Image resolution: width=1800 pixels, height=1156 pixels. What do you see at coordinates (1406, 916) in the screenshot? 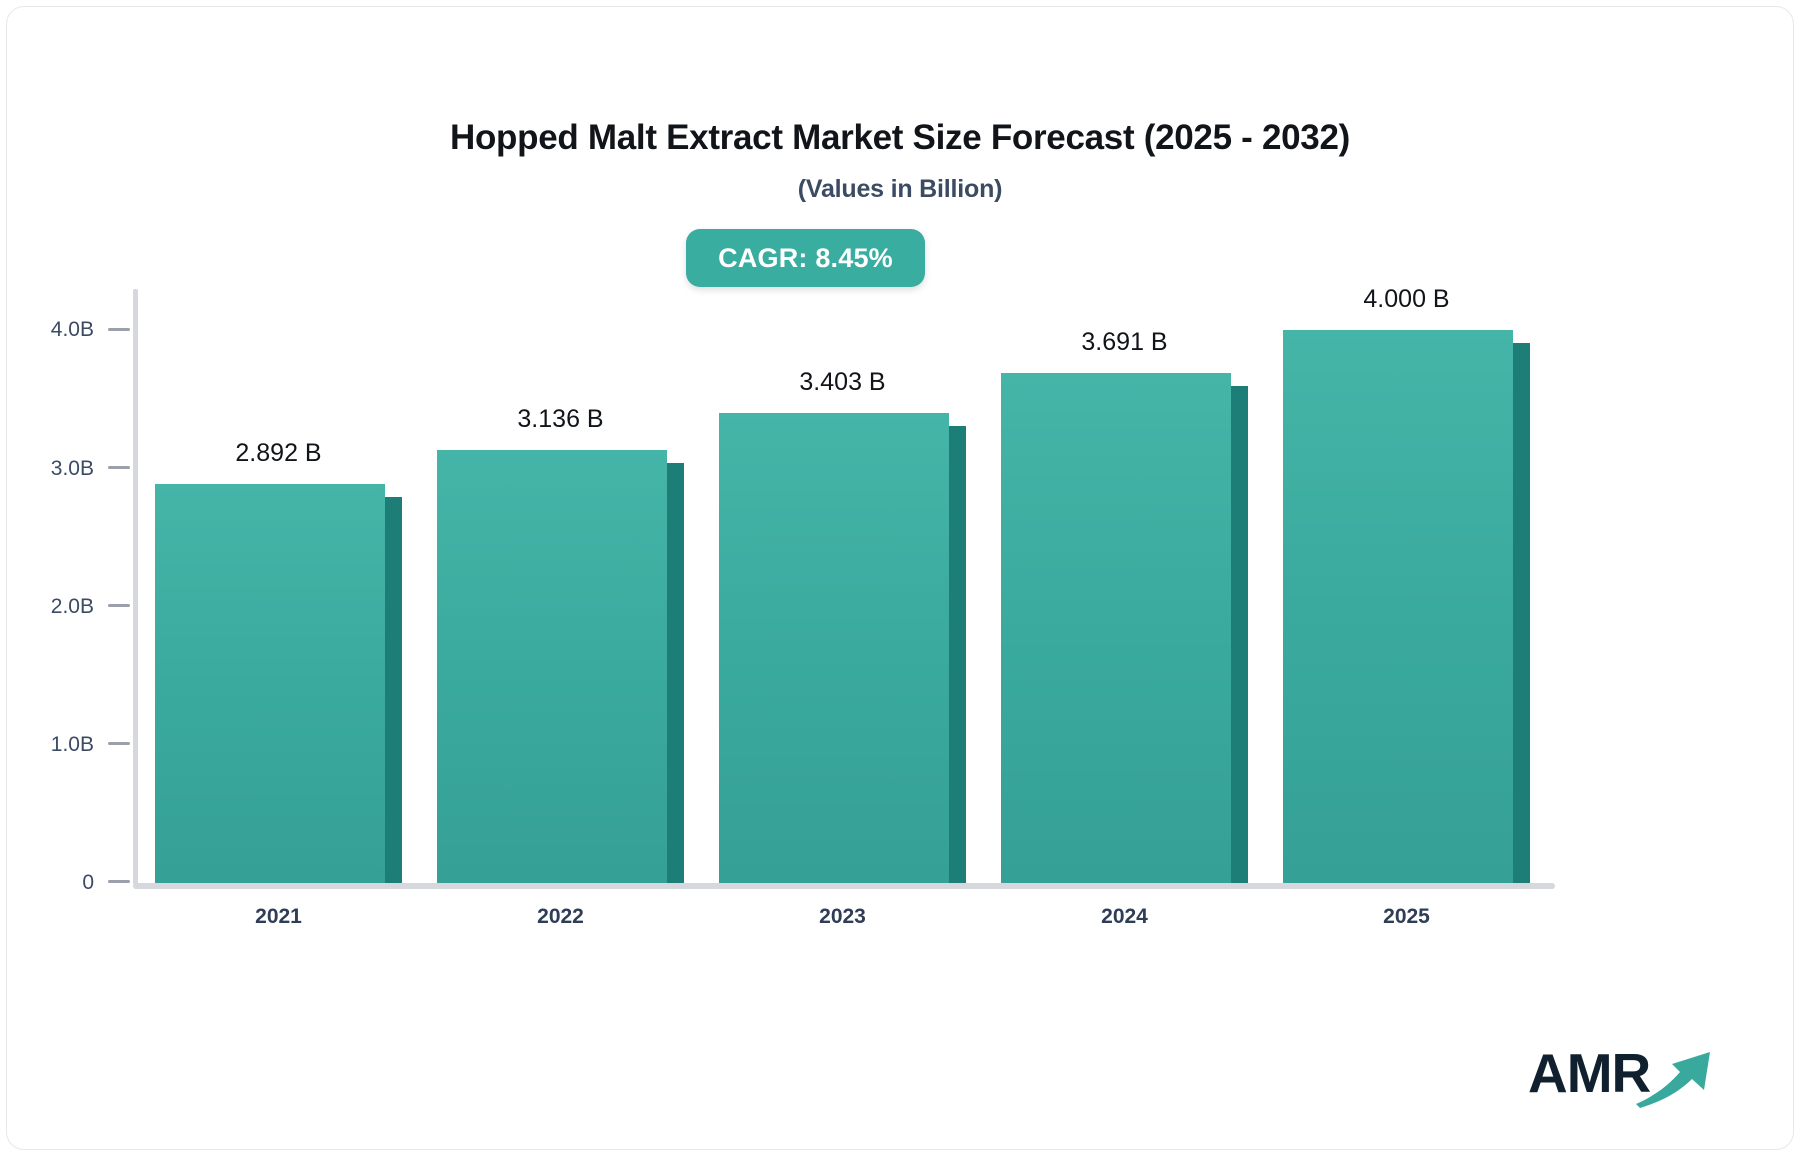
I see `x-axis-label: 2025` at bounding box center [1406, 916].